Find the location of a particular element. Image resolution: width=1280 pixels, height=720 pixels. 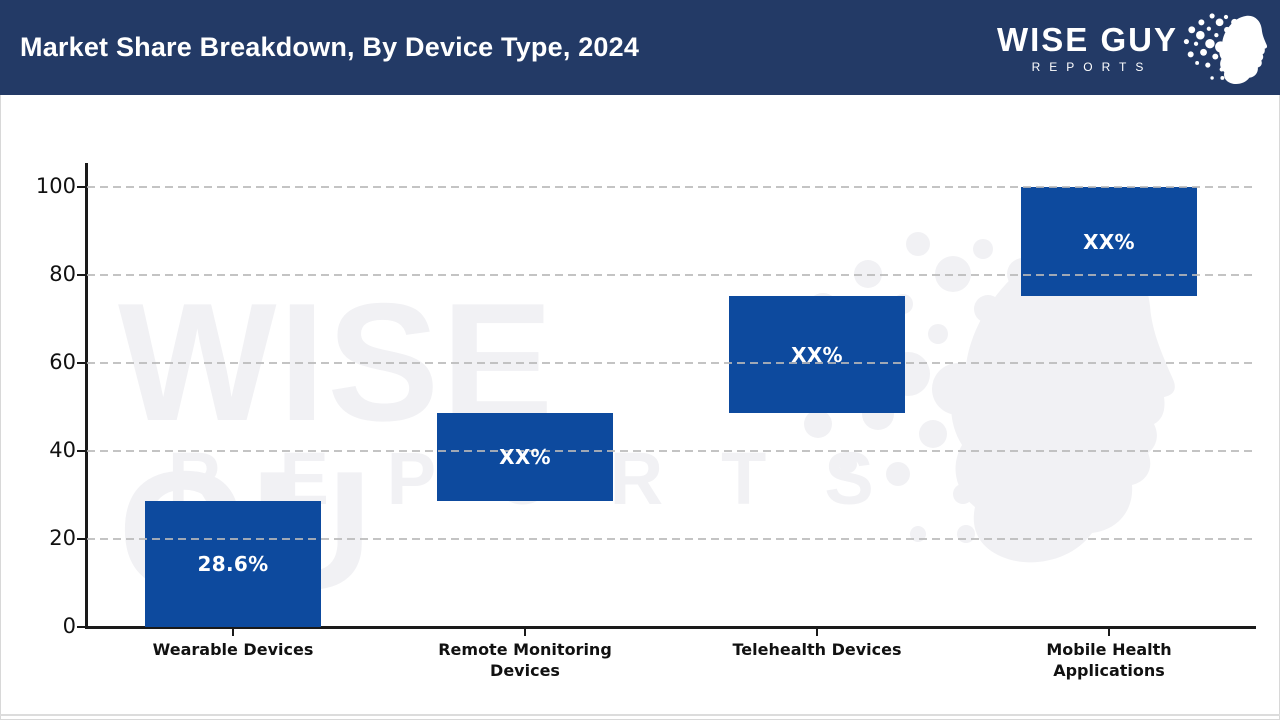

y-tick-label: 80 is located at coordinates (62, 274).